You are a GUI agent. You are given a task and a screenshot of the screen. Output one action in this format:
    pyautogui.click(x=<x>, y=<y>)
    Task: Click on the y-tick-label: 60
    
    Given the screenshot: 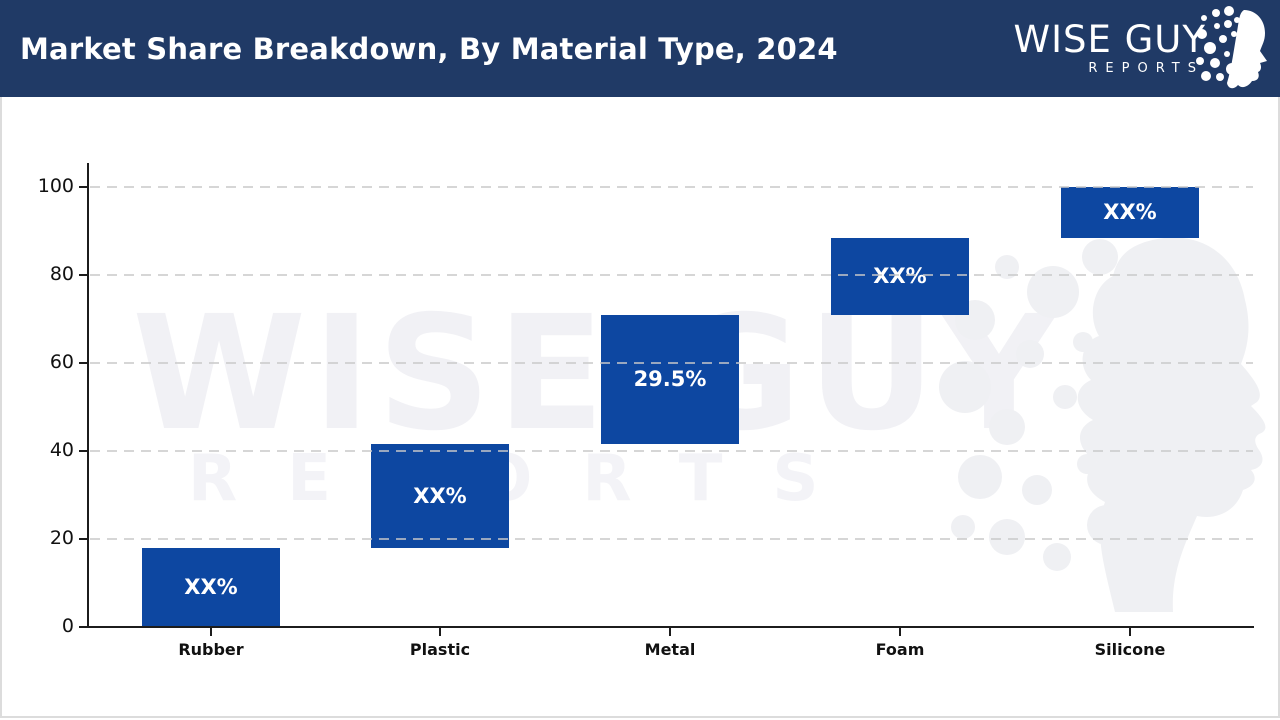 What is the action you would take?
    pyautogui.click(x=61, y=362)
    